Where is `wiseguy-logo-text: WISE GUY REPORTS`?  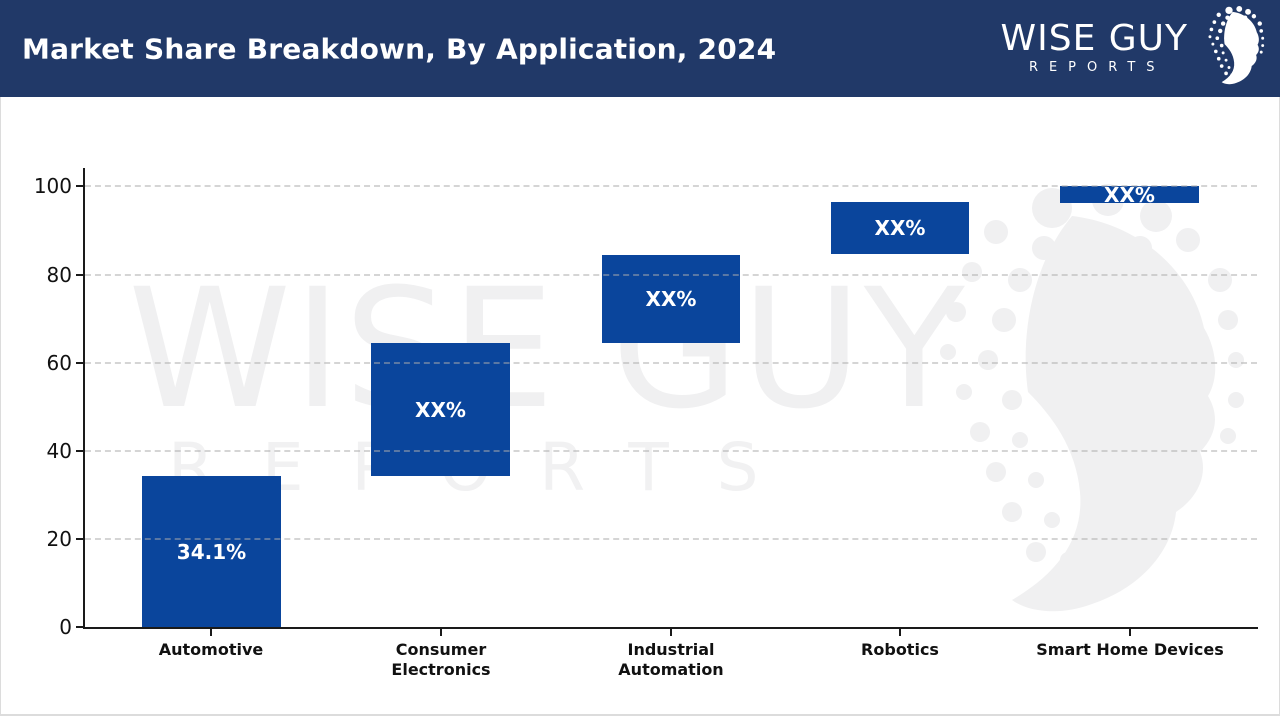
wiseguy-logo-text: WISE GUY REPORTS is located at coordinates (1095, 47).